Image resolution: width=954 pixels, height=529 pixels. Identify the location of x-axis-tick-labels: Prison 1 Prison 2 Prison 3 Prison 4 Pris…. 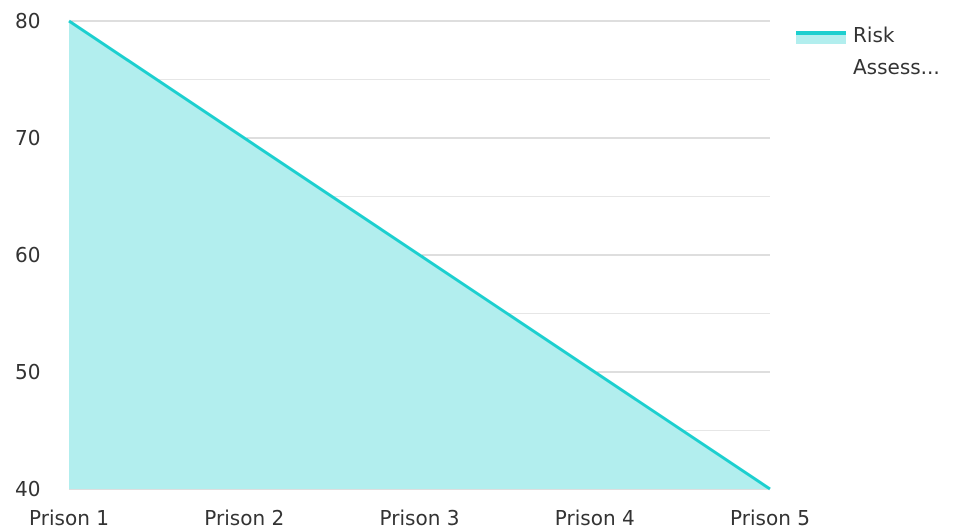
(419, 517).